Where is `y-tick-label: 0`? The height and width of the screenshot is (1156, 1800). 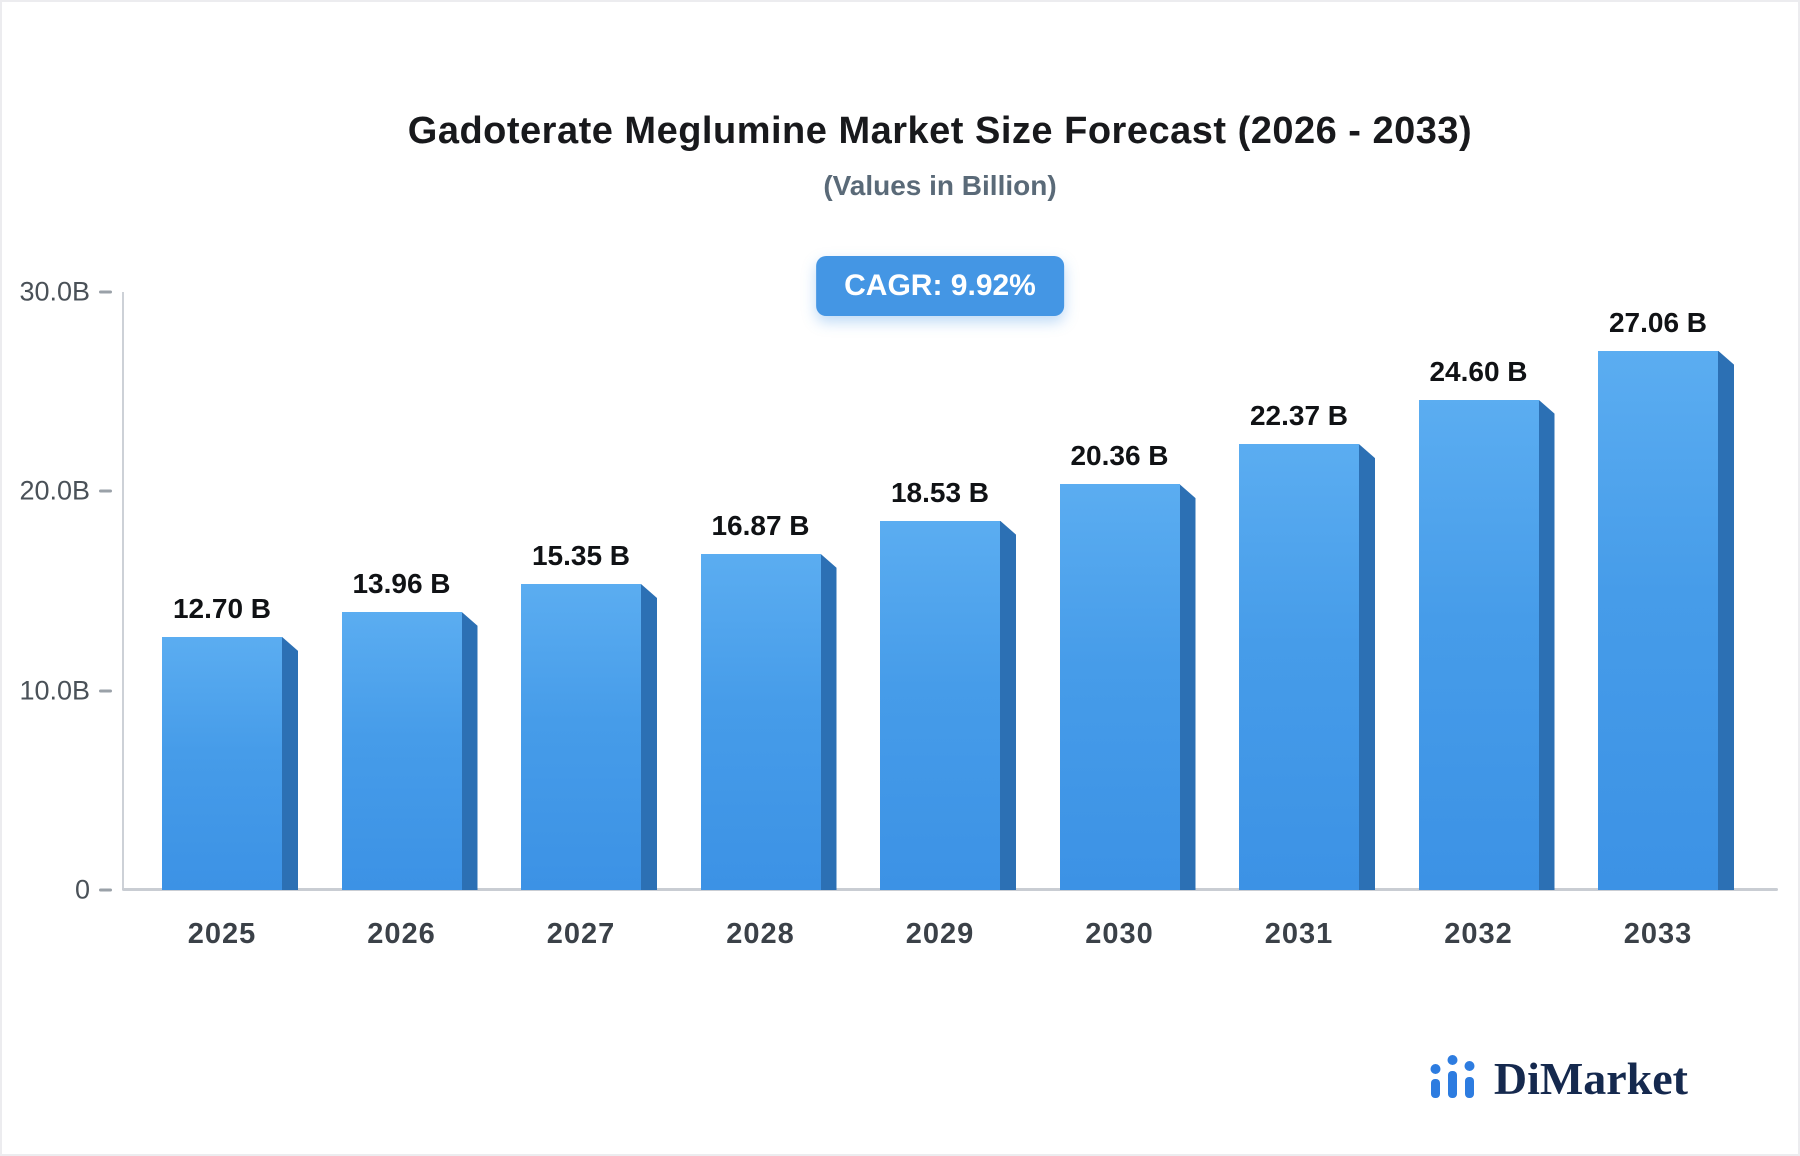 y-tick-label: 0 is located at coordinates (82, 889).